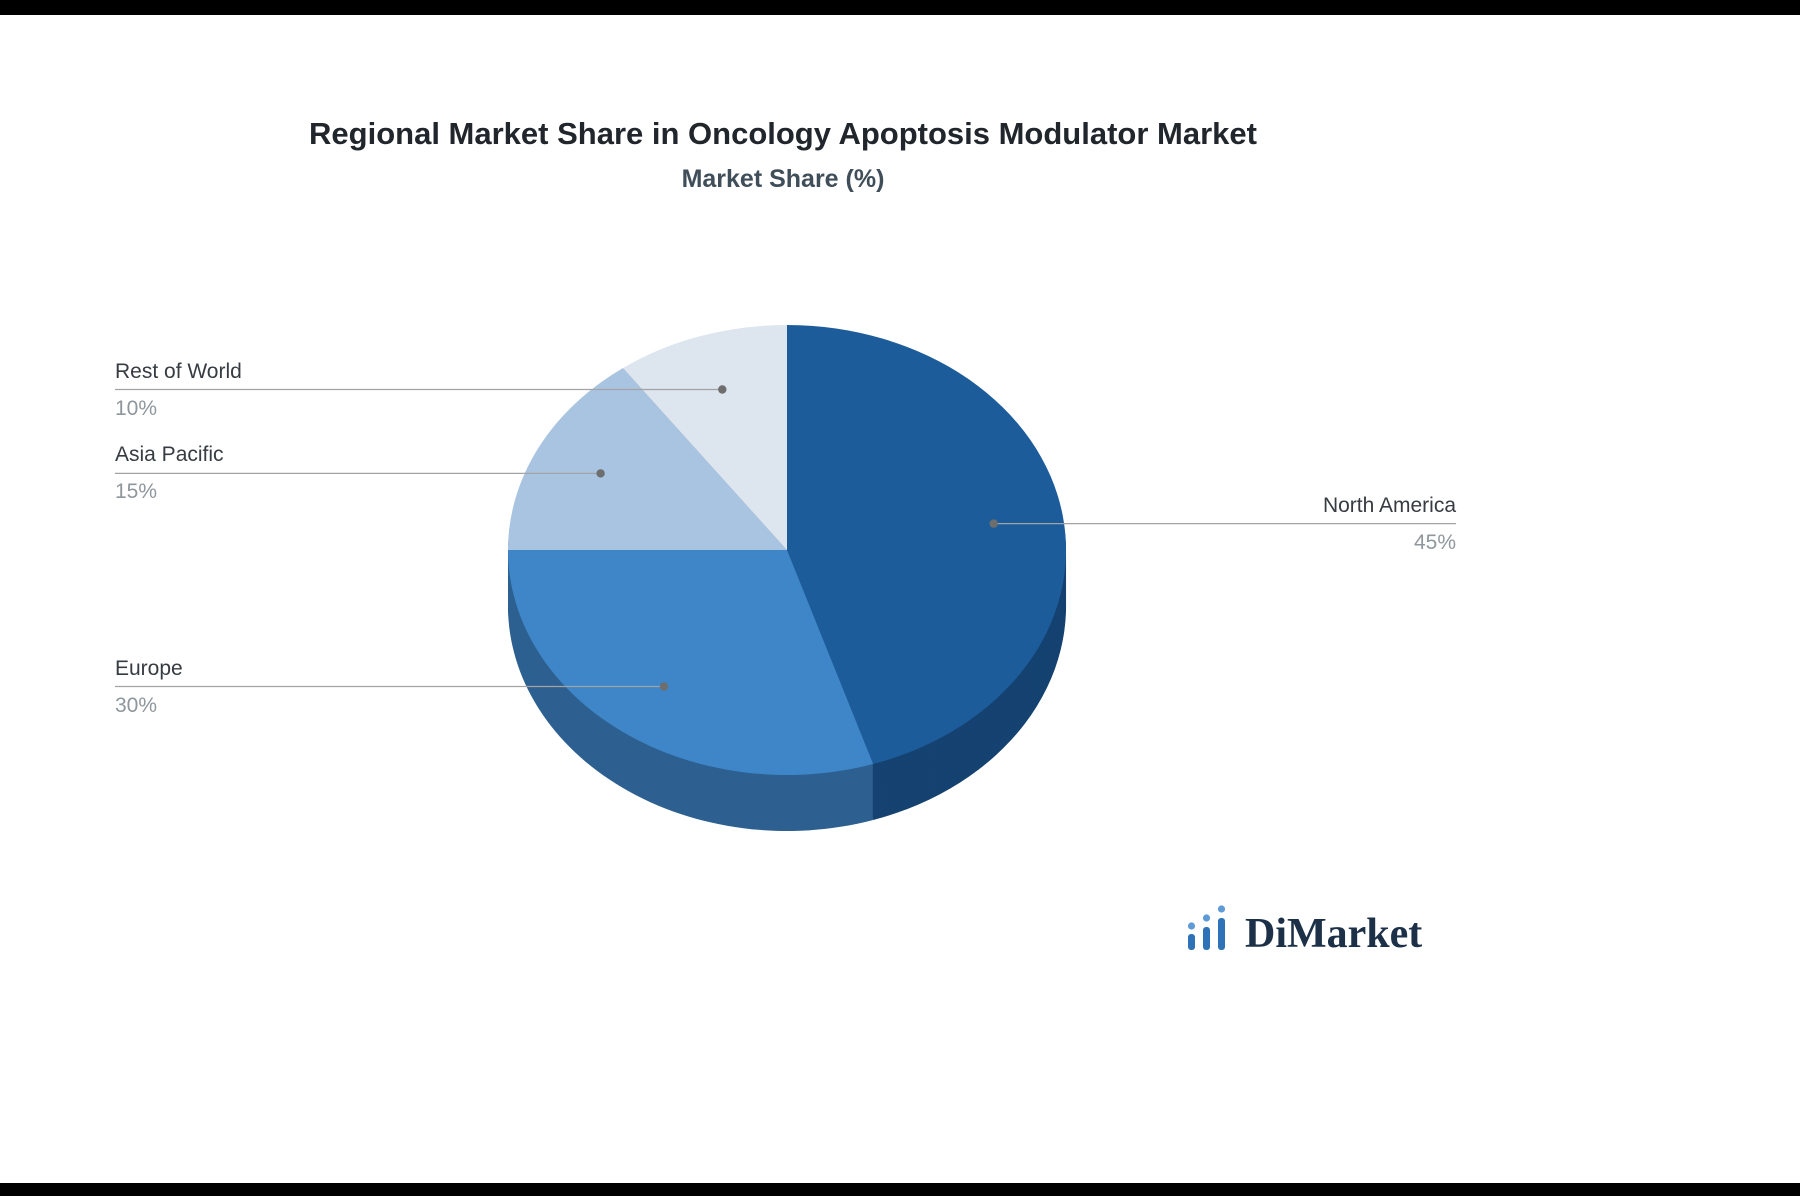 The width and height of the screenshot is (1800, 1196). What do you see at coordinates (927, 544) in the screenshot?
I see `pie-slice-north-america` at bounding box center [927, 544].